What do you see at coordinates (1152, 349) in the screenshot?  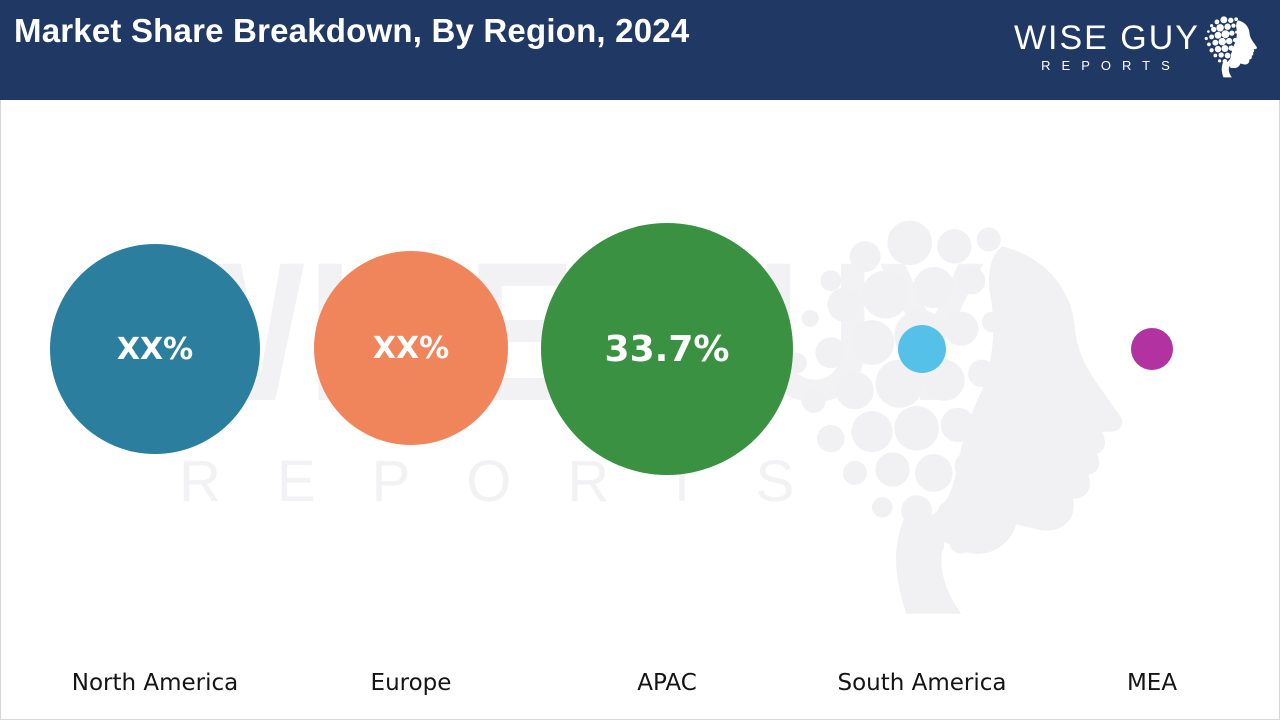 I see `bubble-mea` at bounding box center [1152, 349].